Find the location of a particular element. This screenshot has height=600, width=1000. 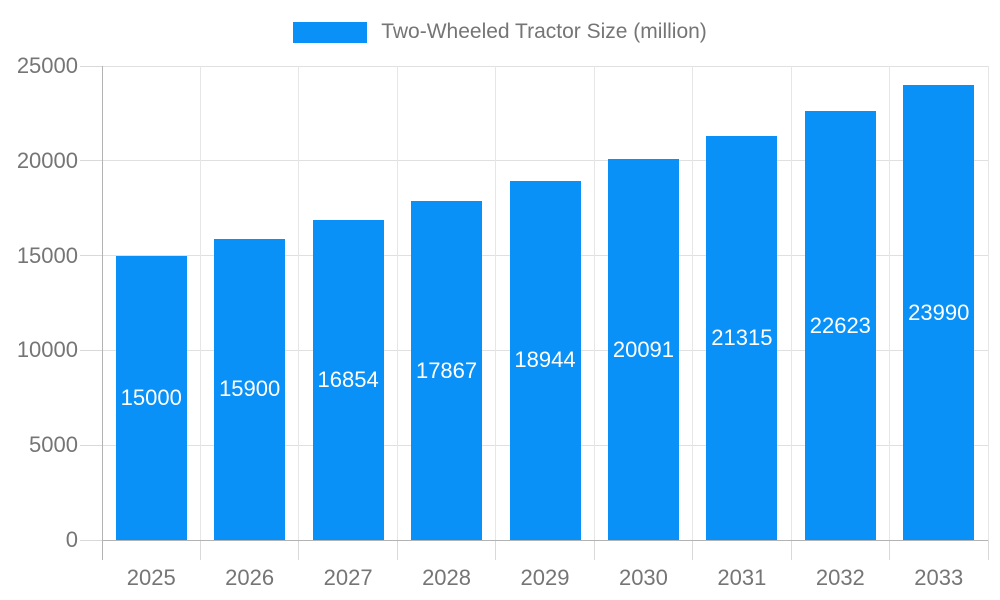

y-axis-tick-label: 0 is located at coordinates (71, 539).